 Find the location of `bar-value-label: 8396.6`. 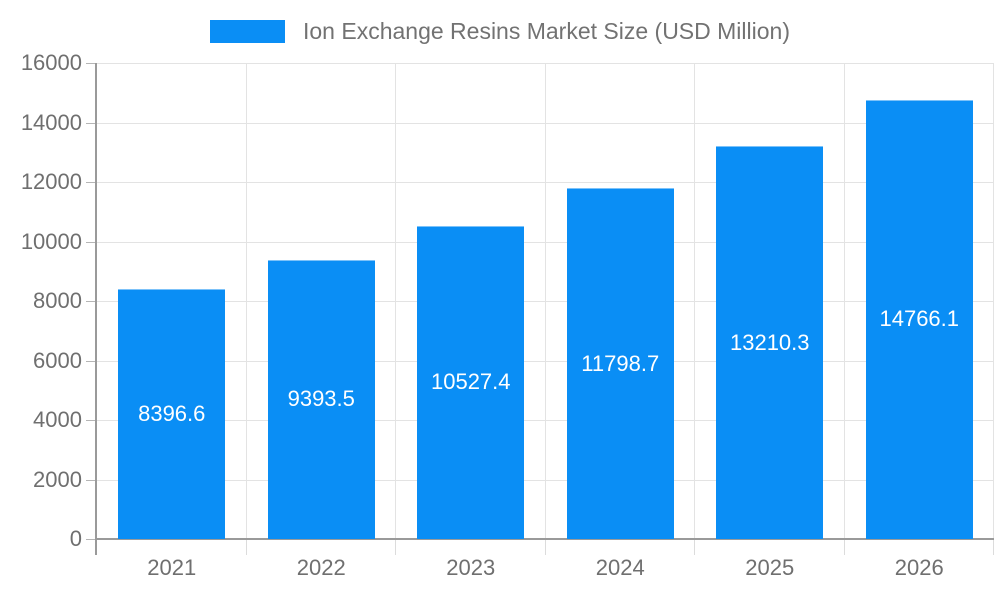

bar-value-label: 8396.6 is located at coordinates (172, 414).